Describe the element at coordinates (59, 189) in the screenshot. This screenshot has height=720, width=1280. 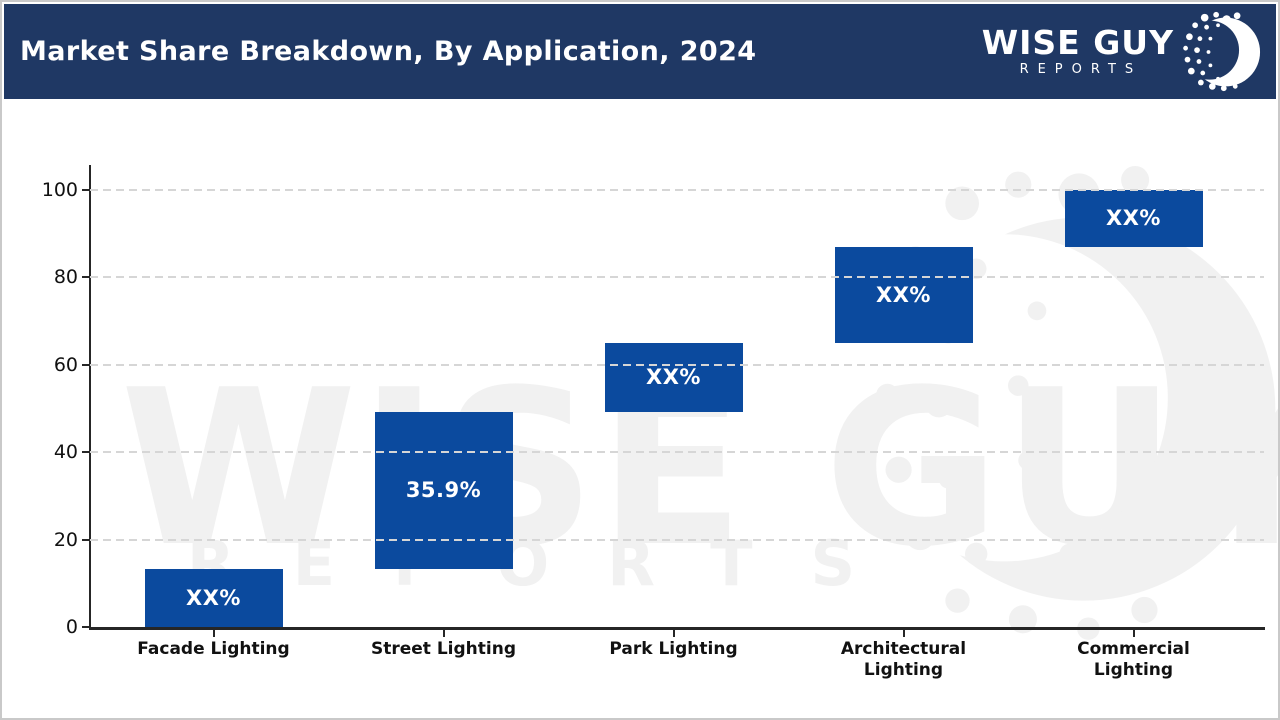
I see `y-tick-label: 100` at that location.